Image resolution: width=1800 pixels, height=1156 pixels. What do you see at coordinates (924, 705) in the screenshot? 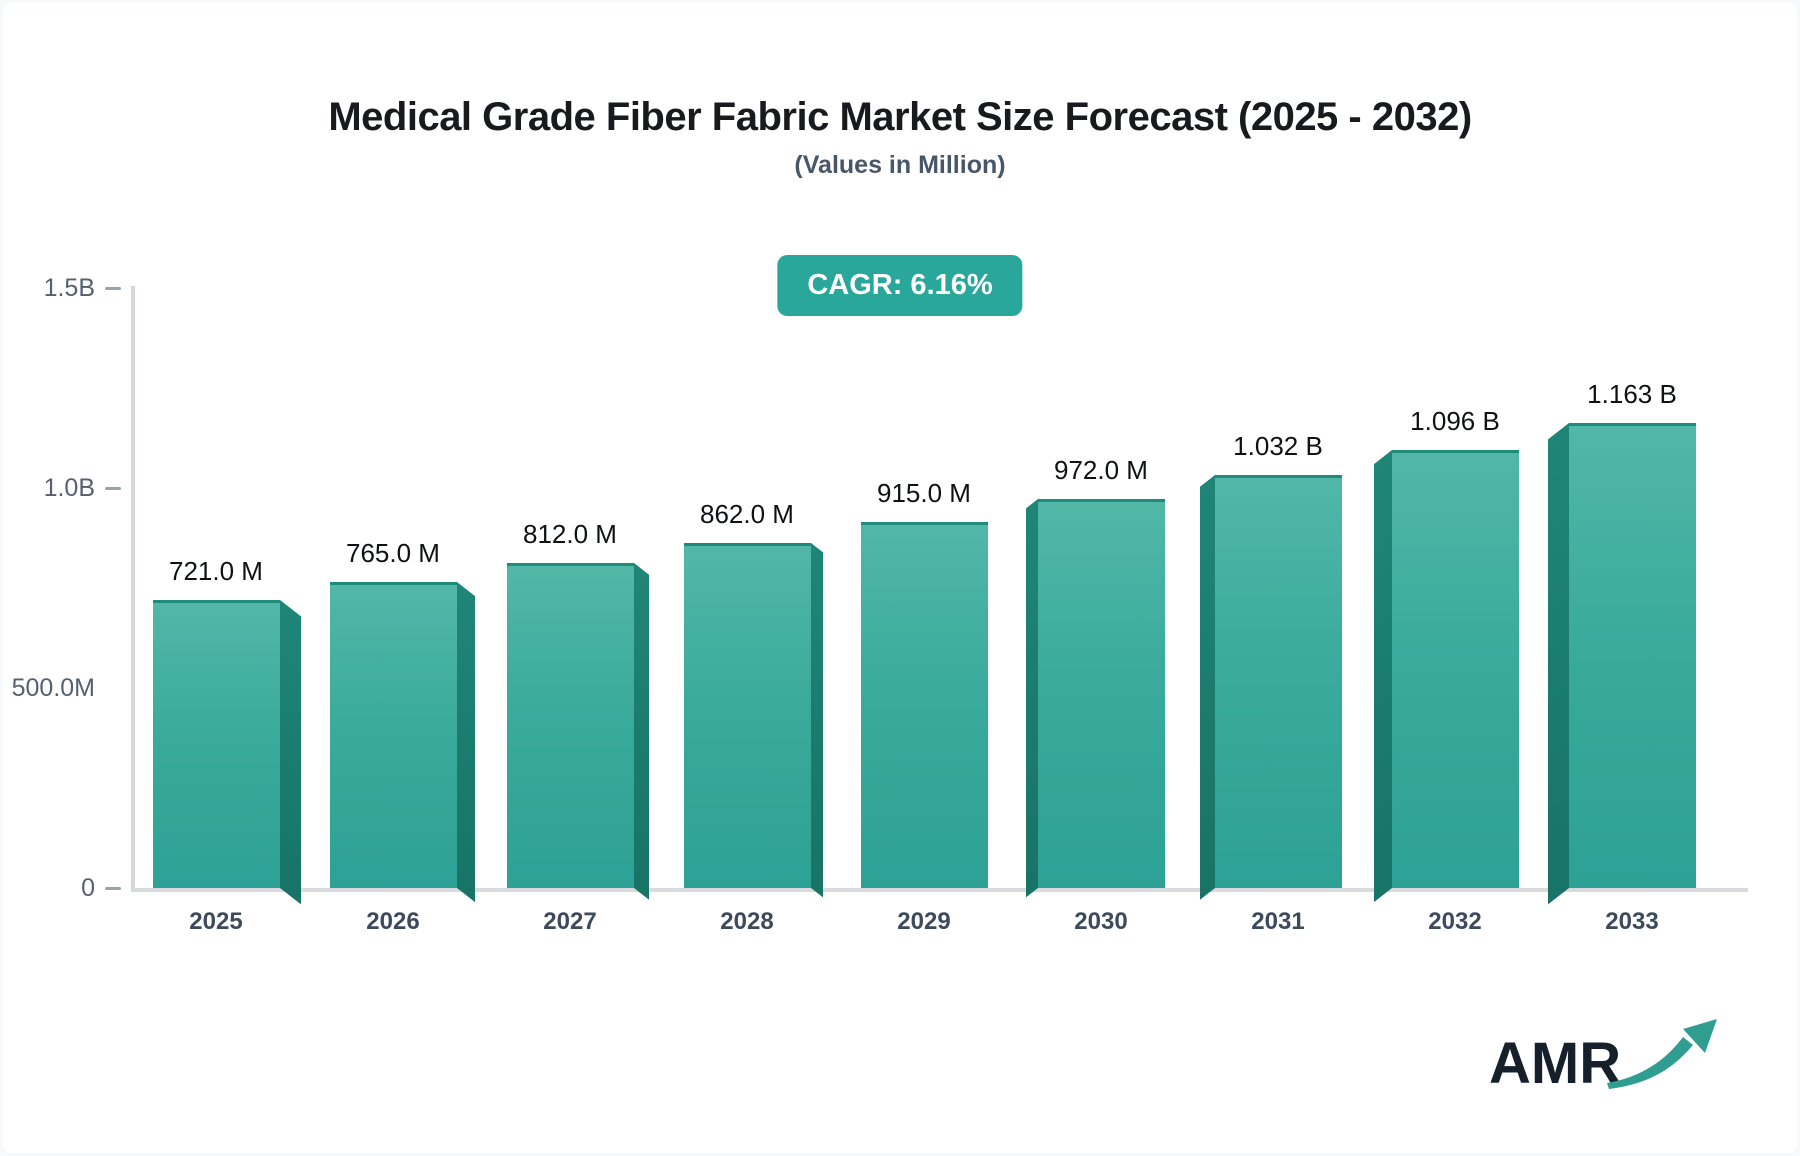
I see `bar-2029` at bounding box center [924, 705].